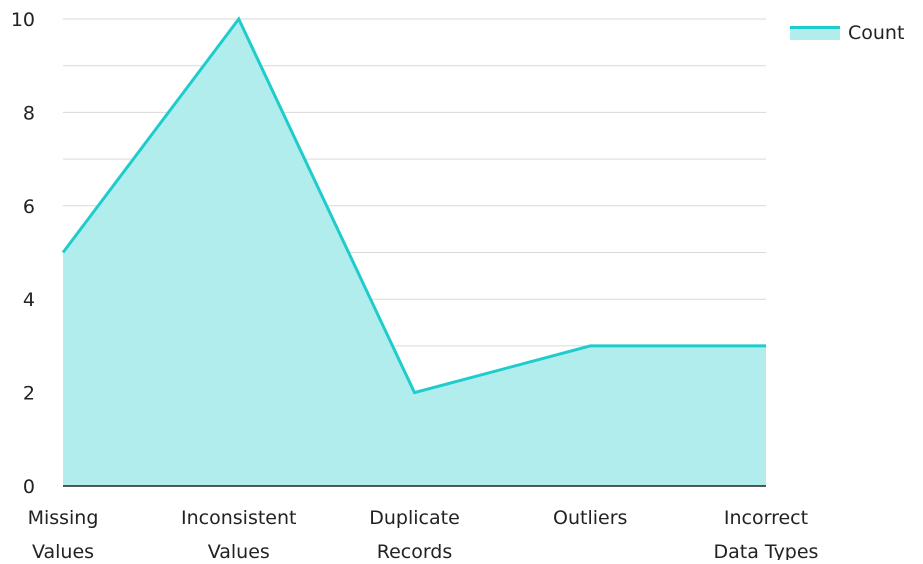 This screenshot has height=564, width=923. Describe the element at coordinates (766, 518) in the screenshot. I see `x-tick-label-line: Incorrect` at that location.